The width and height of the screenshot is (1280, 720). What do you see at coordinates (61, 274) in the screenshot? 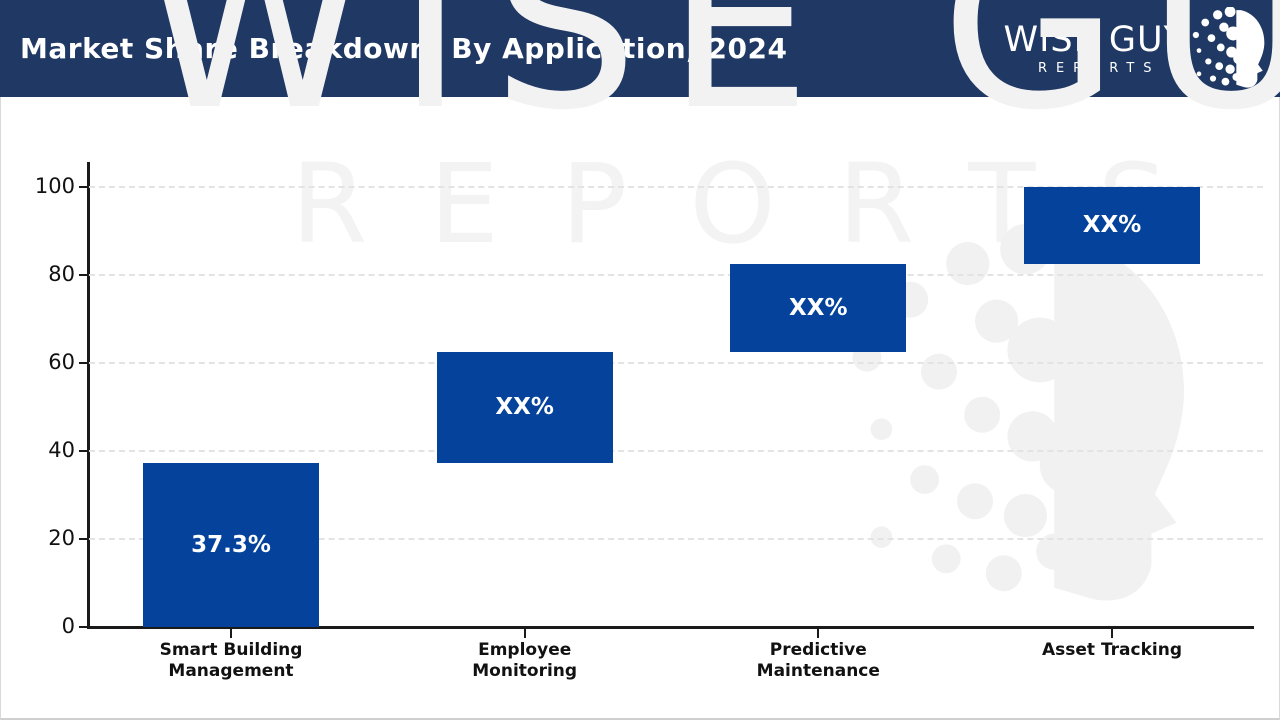
I see `y-tick-label-80: 80` at bounding box center [61, 274].